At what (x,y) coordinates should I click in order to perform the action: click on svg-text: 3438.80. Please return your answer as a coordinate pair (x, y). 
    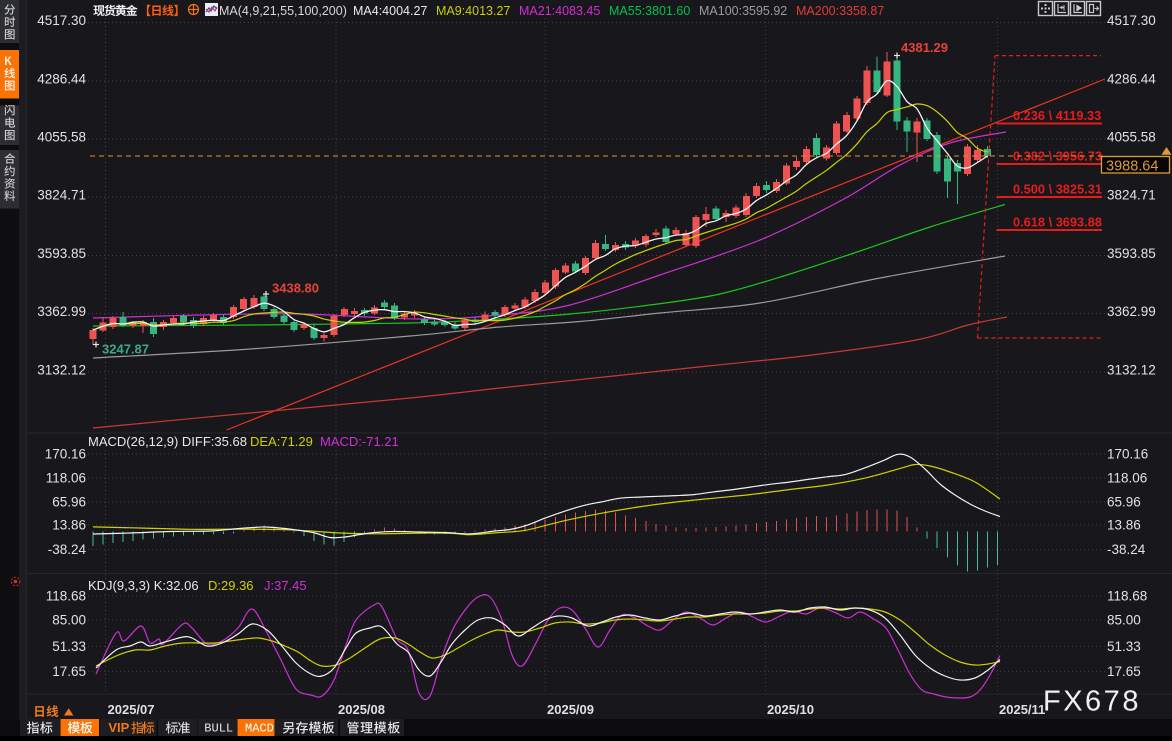
    Looking at the image, I should click on (295, 288).